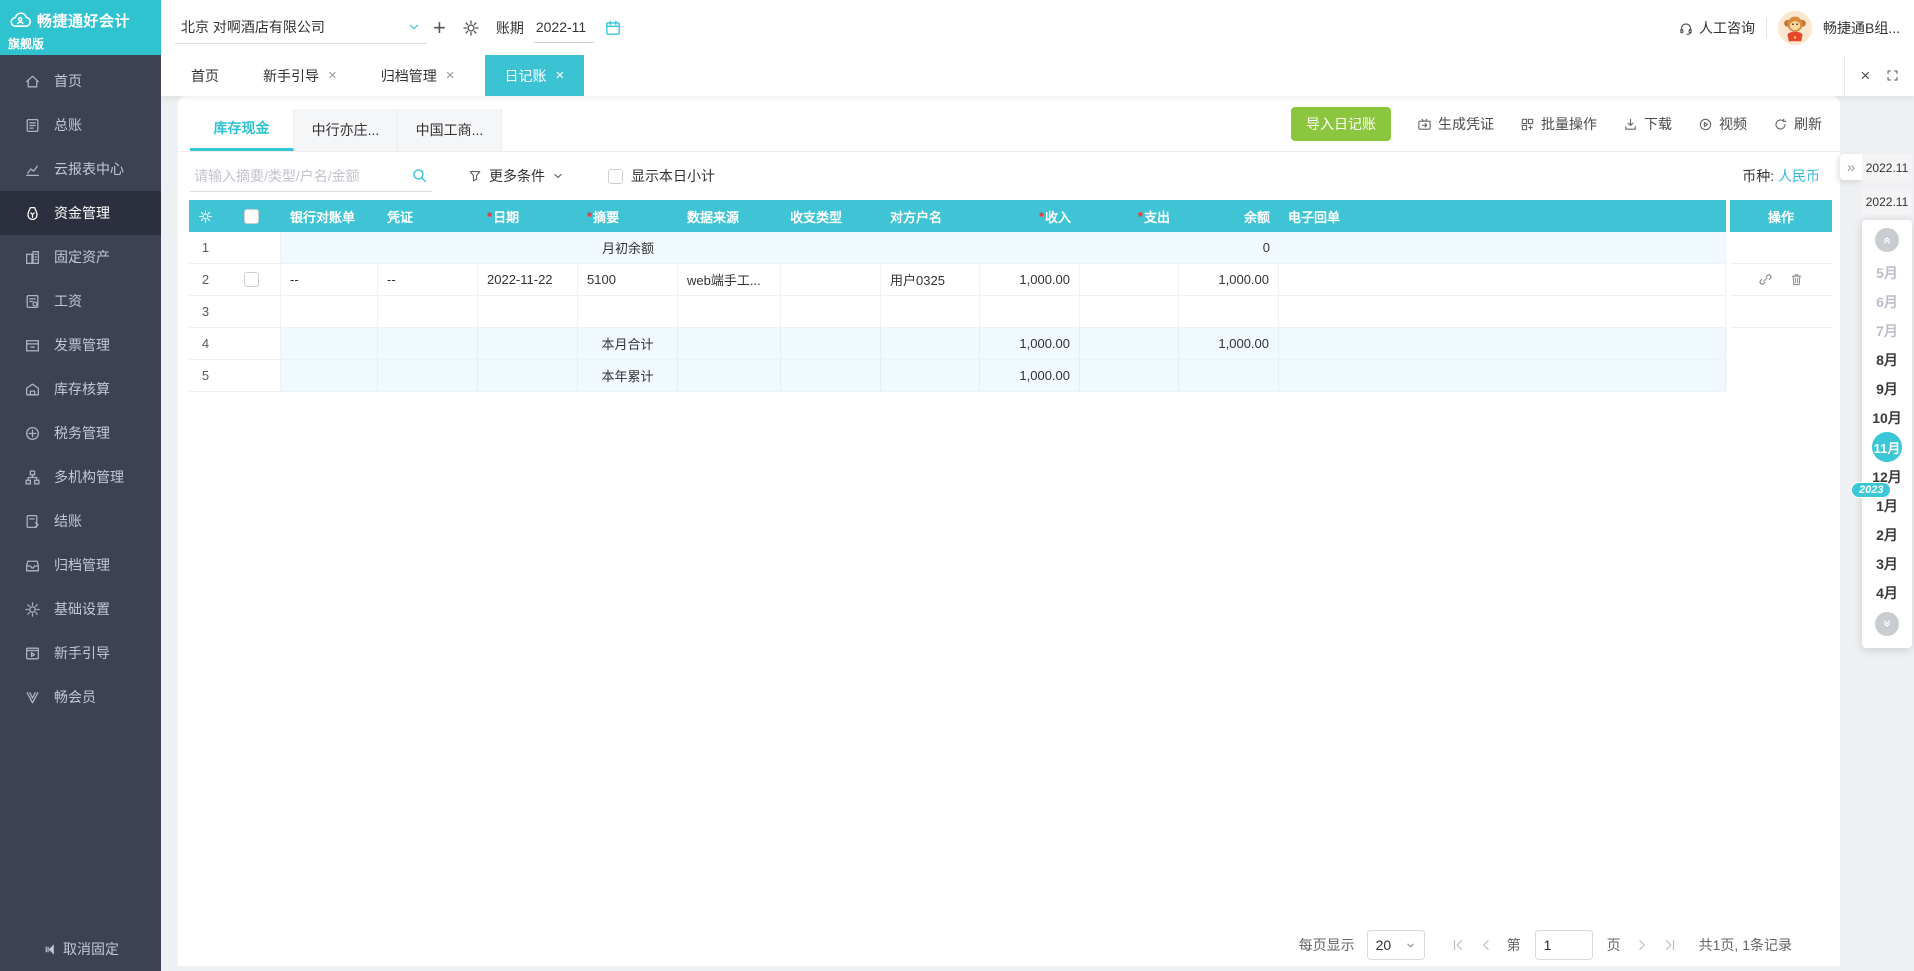 Image resolution: width=1914 pixels, height=971 pixels. What do you see at coordinates (1796, 279) in the screenshot?
I see `trash-icon` at bounding box center [1796, 279].